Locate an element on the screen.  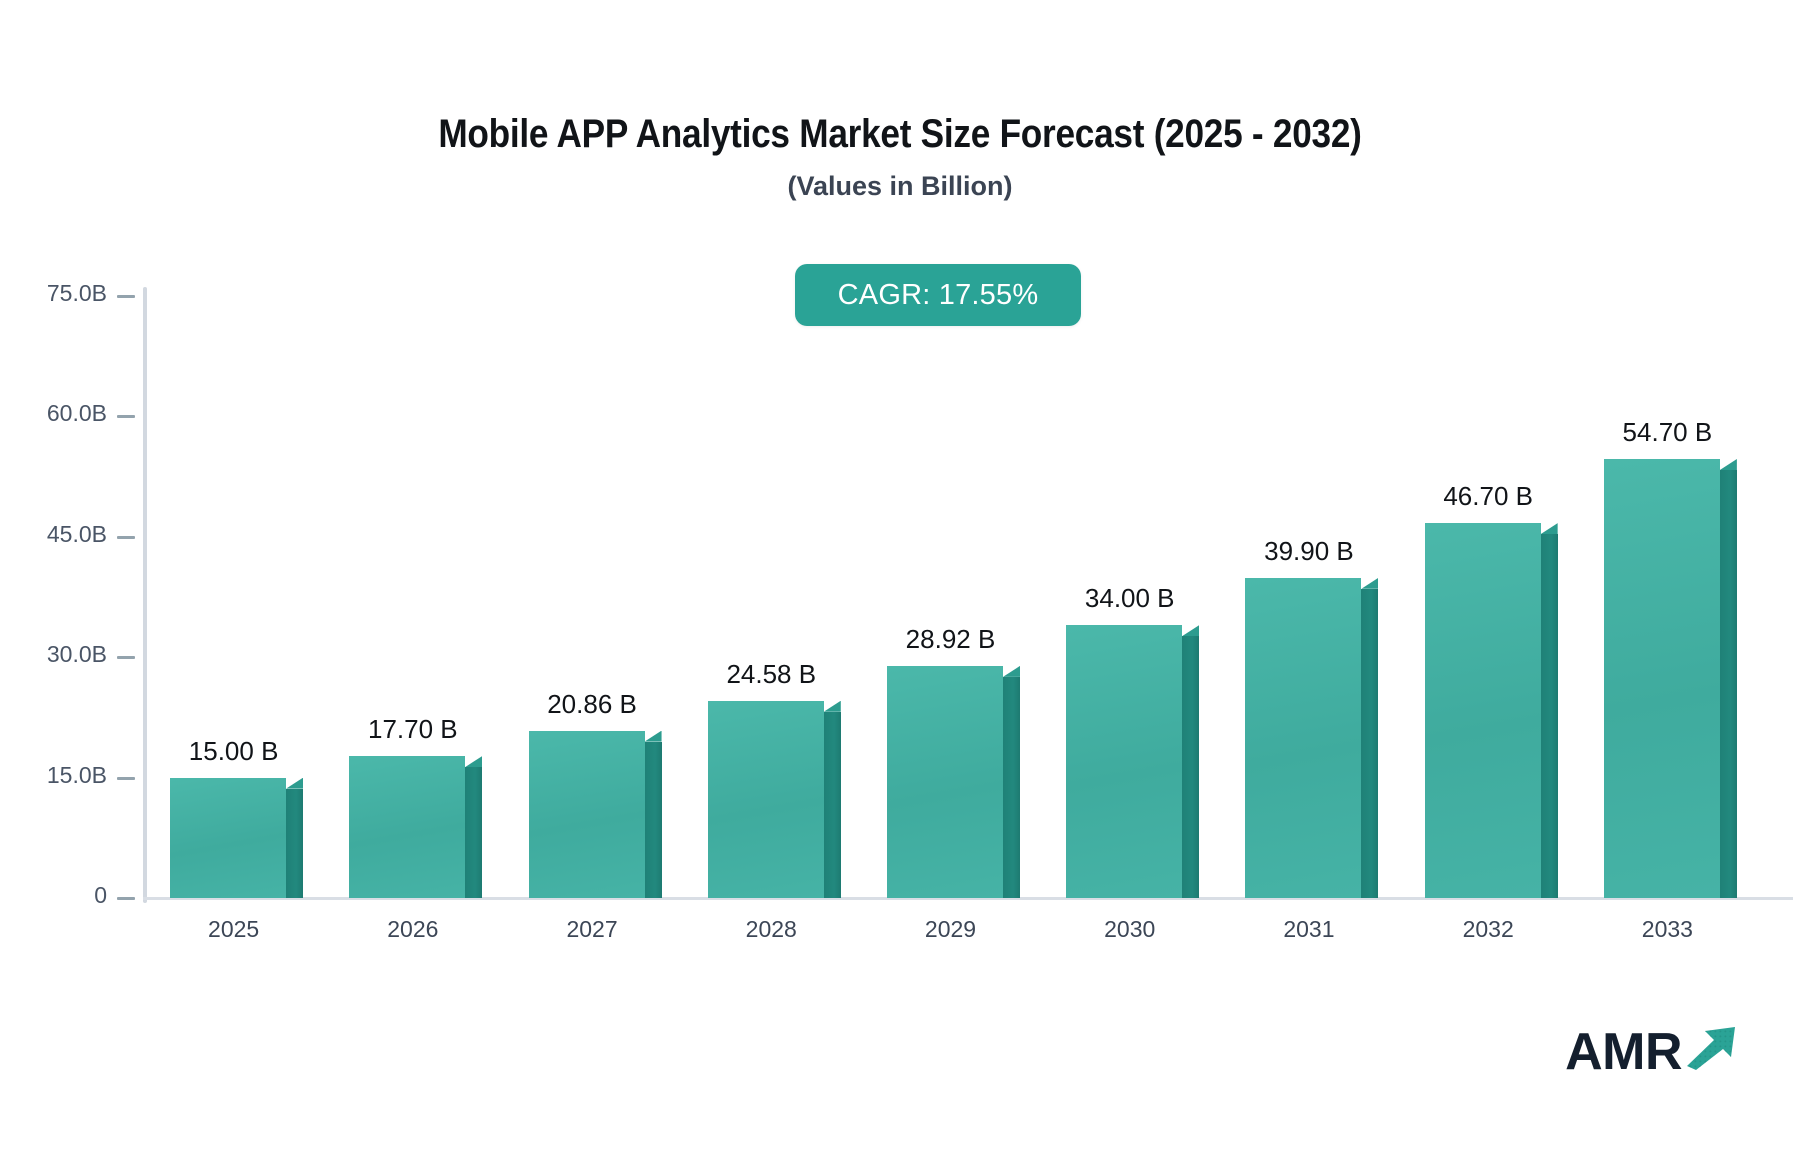
bar: 24.58 B is located at coordinates (774, 778).